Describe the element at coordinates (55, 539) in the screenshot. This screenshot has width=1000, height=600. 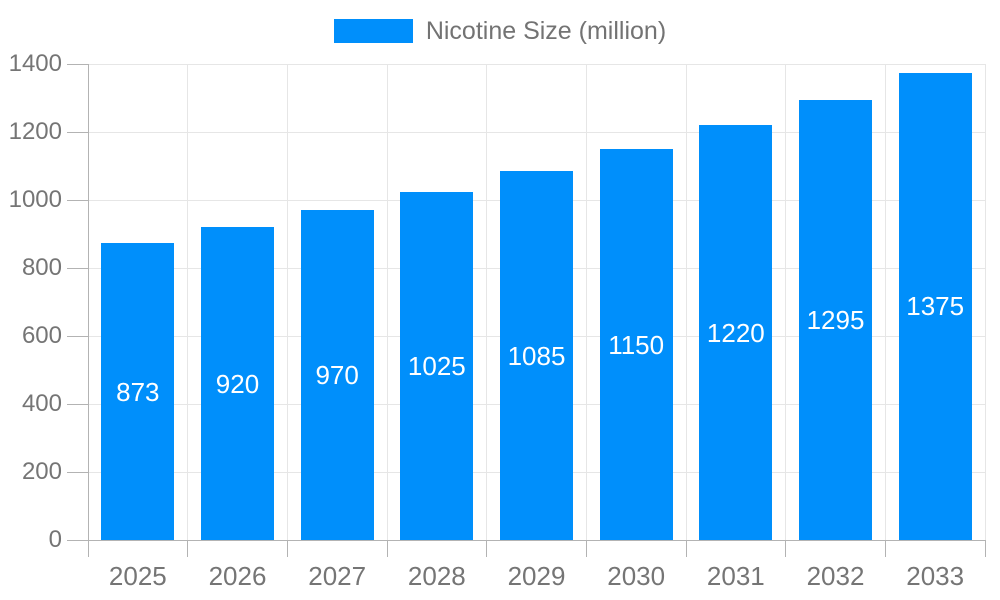
I see `y-axis-tick-label: 0` at that location.